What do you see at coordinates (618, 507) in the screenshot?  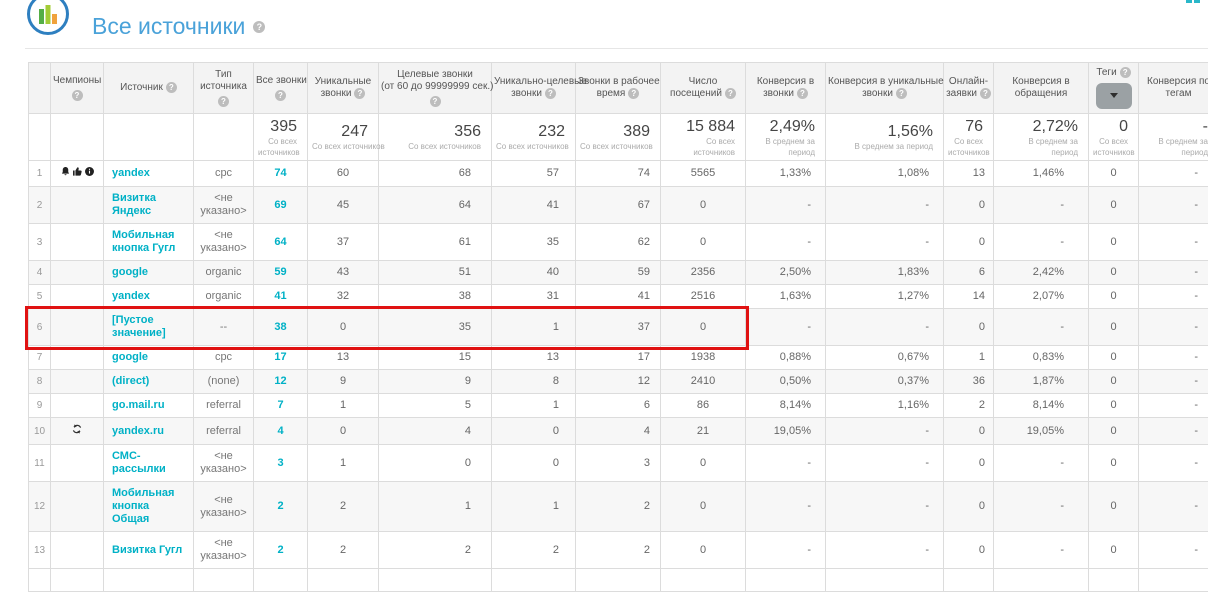 I see `cell-worktime_calls: 2` at bounding box center [618, 507].